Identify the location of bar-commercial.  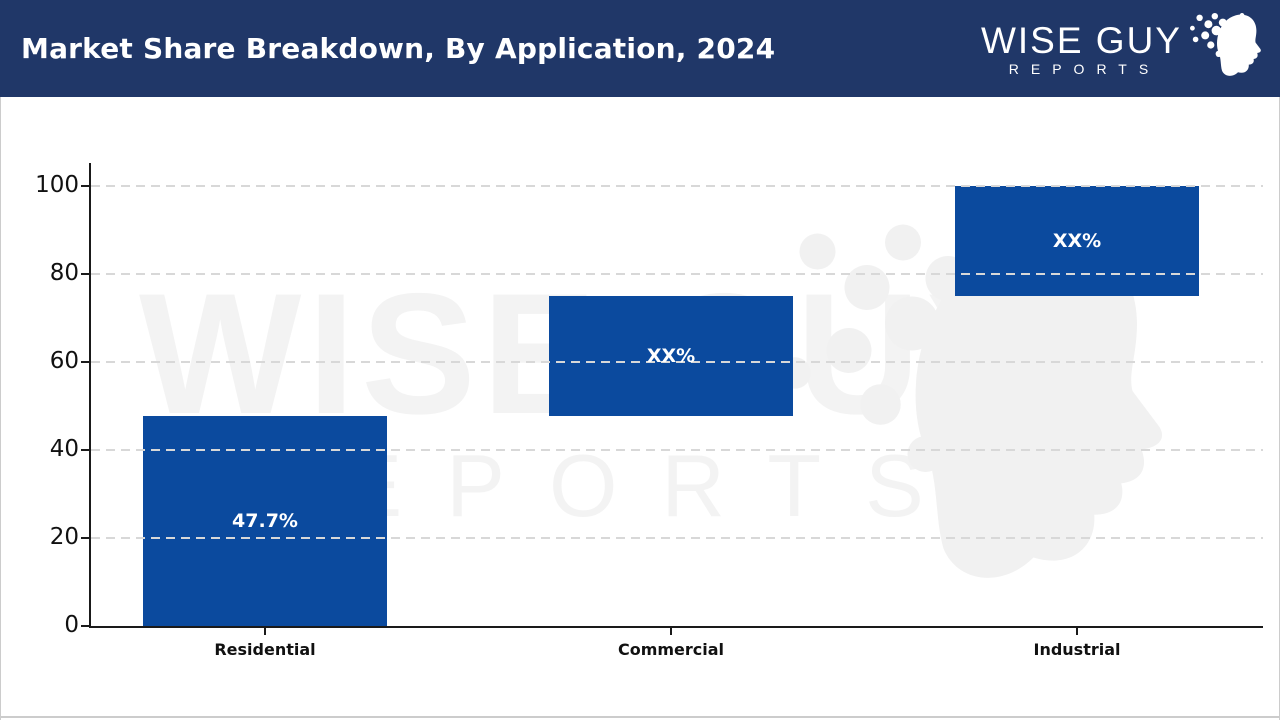
(671, 356).